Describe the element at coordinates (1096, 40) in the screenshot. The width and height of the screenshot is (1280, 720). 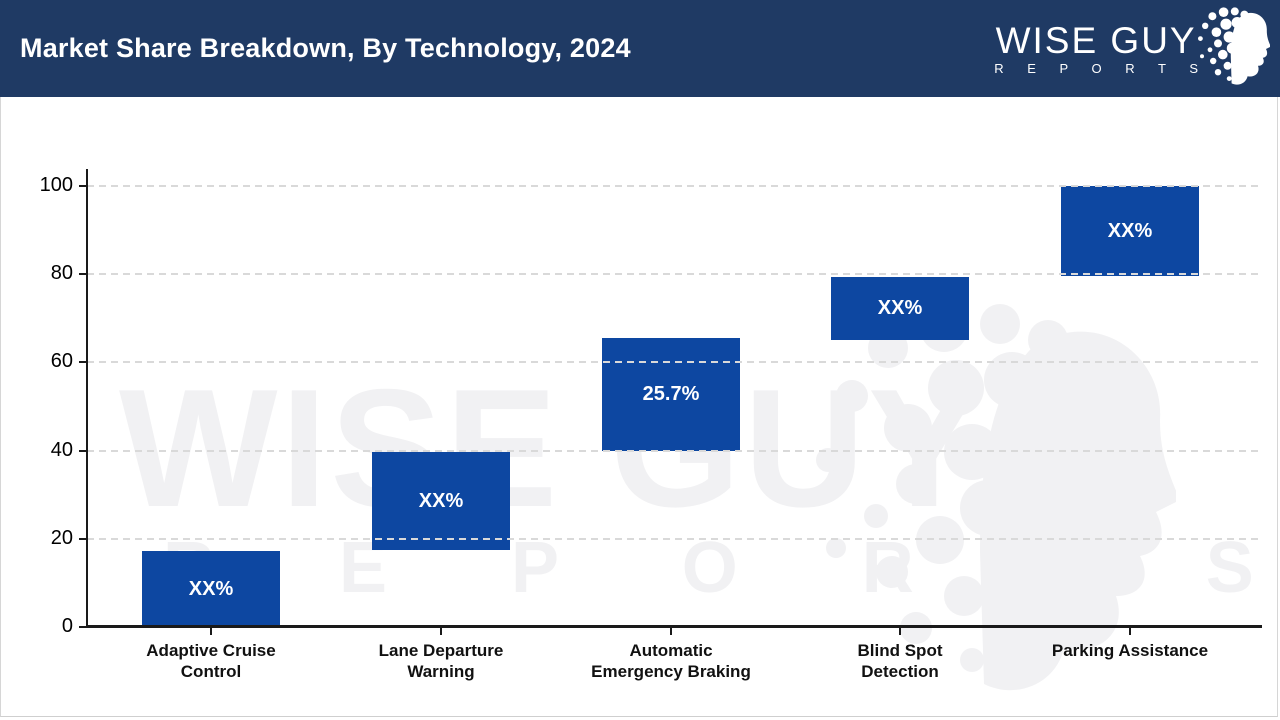
I see `brand-logo-name: WISE GUY` at that location.